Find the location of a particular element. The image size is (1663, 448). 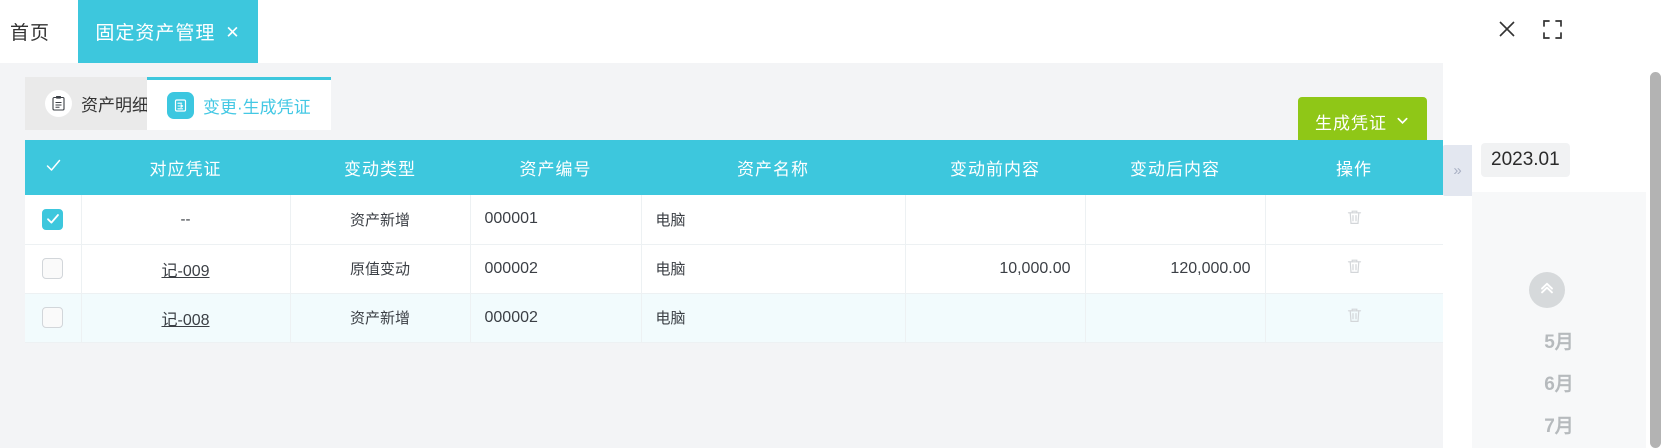

chevron-double-up-icon is located at coordinates (1547, 290).